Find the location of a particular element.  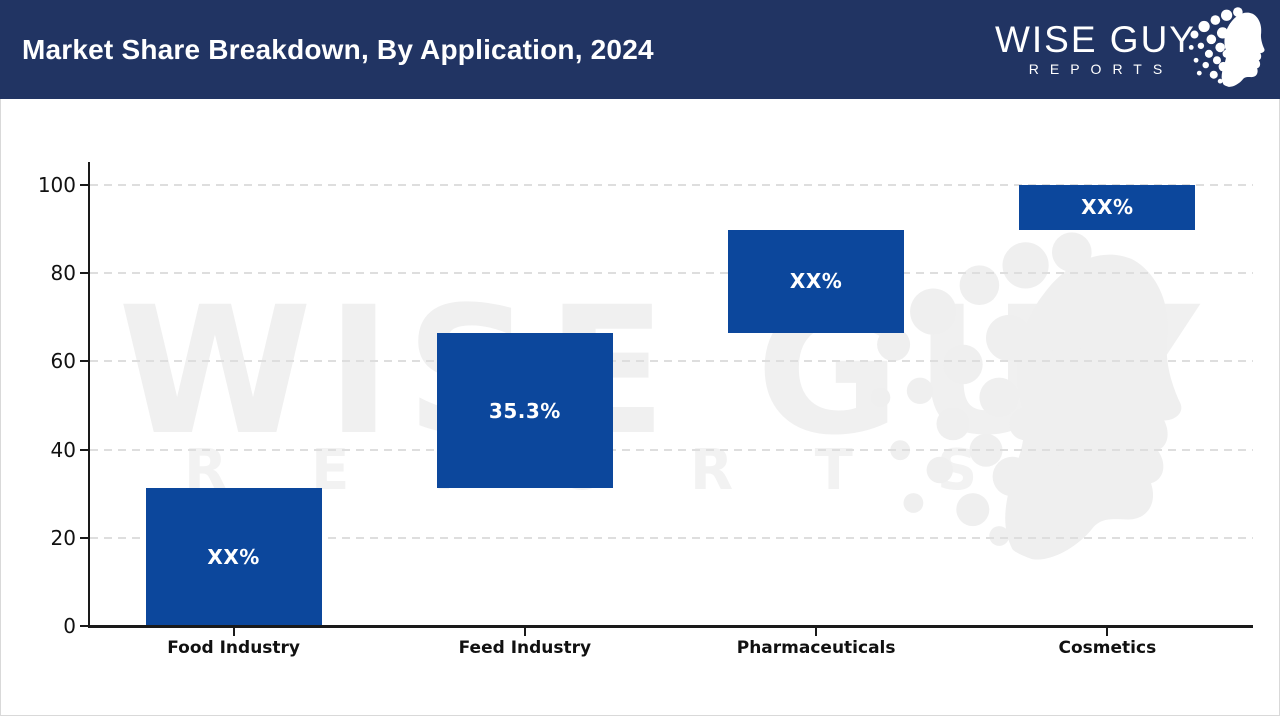

x-category-label-food-industry: Food Industry is located at coordinates (234, 648).